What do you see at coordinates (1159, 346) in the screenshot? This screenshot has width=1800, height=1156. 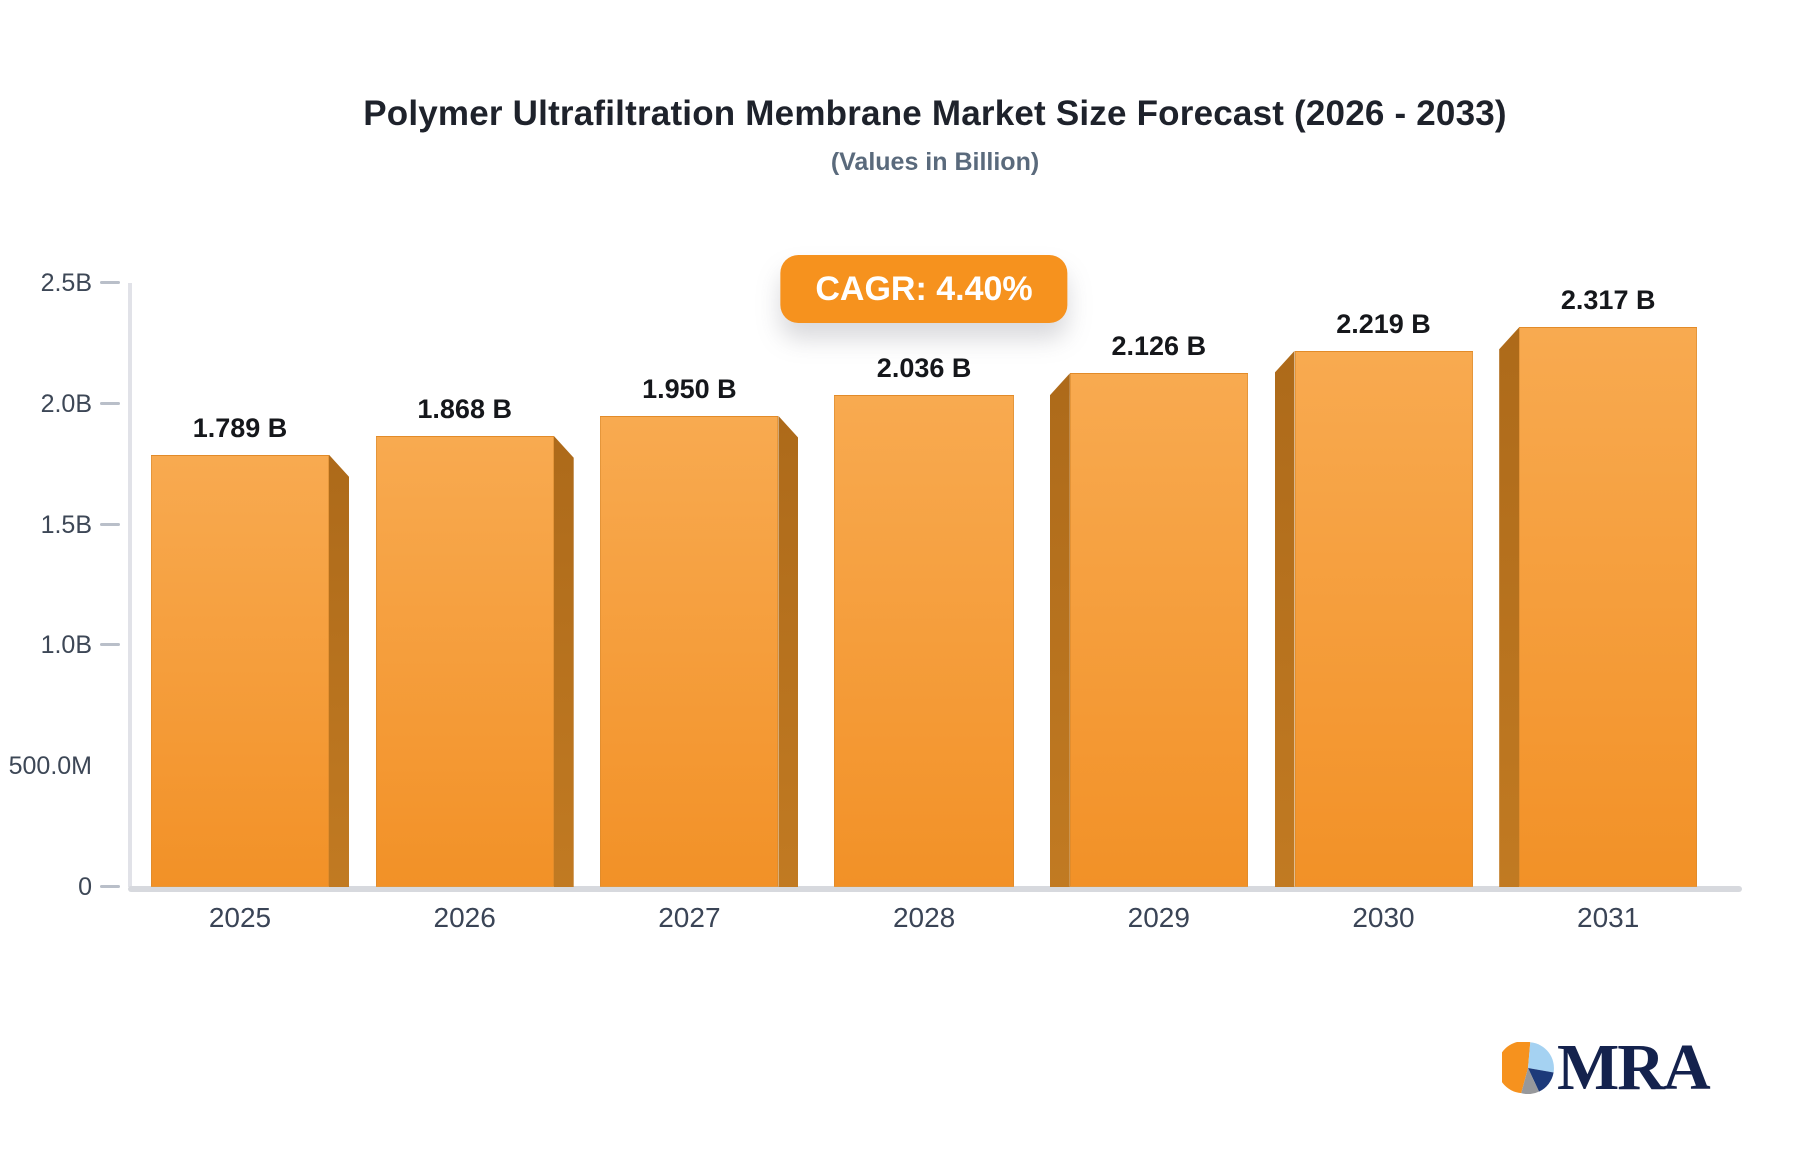 I see `bar-value-label: 2.126 B` at bounding box center [1159, 346].